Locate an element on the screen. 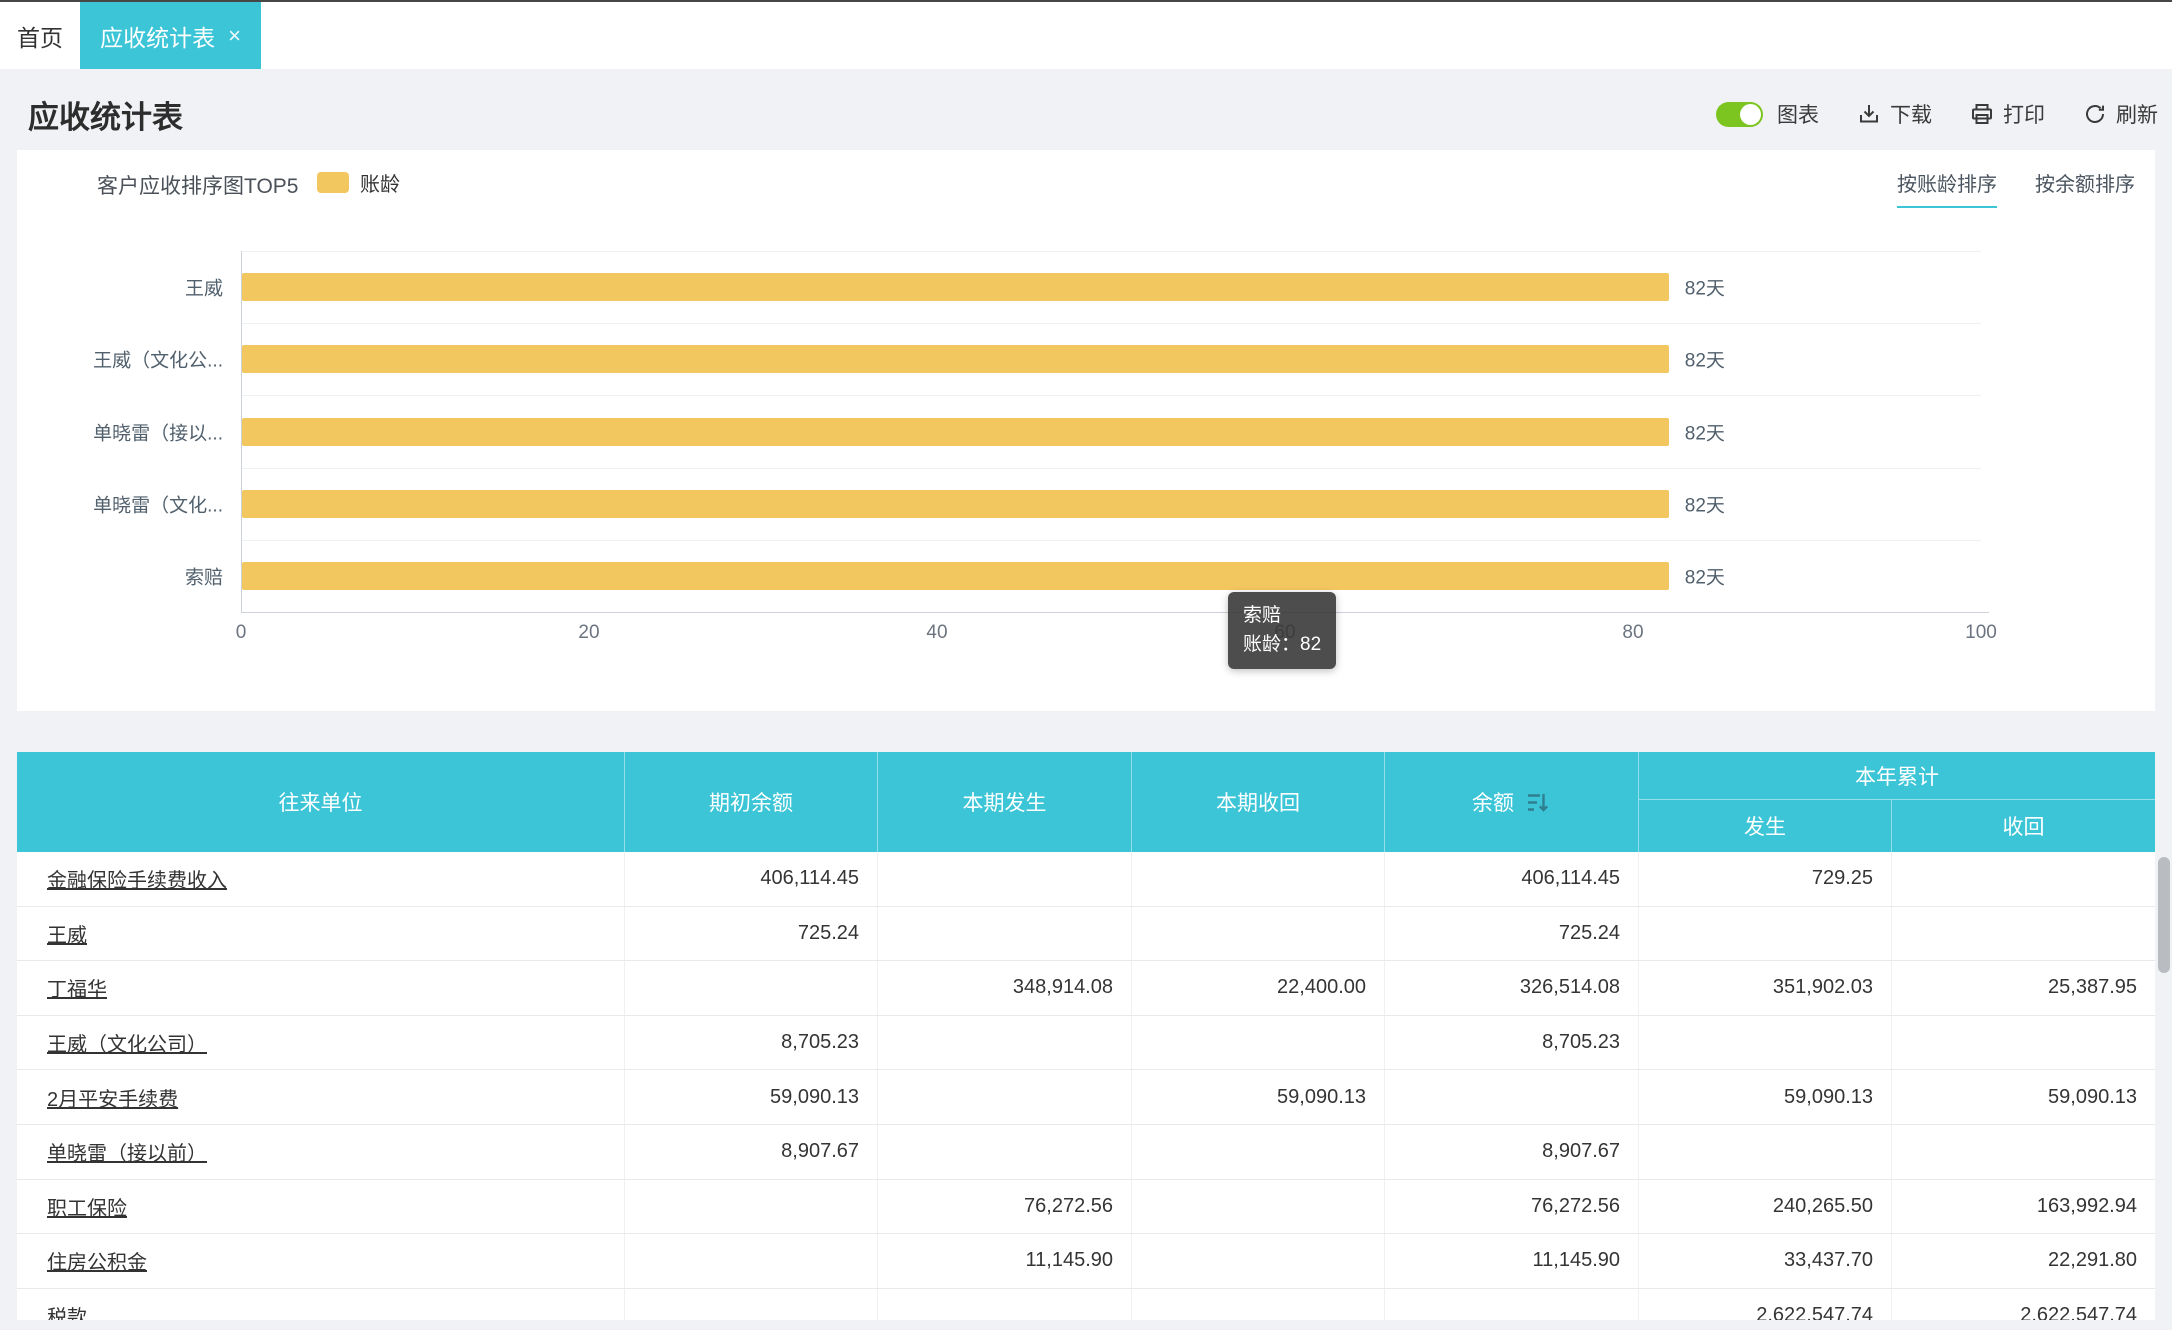 The height and width of the screenshot is (1330, 2172). amount-cell: 348,914.08 is located at coordinates (1005, 988).